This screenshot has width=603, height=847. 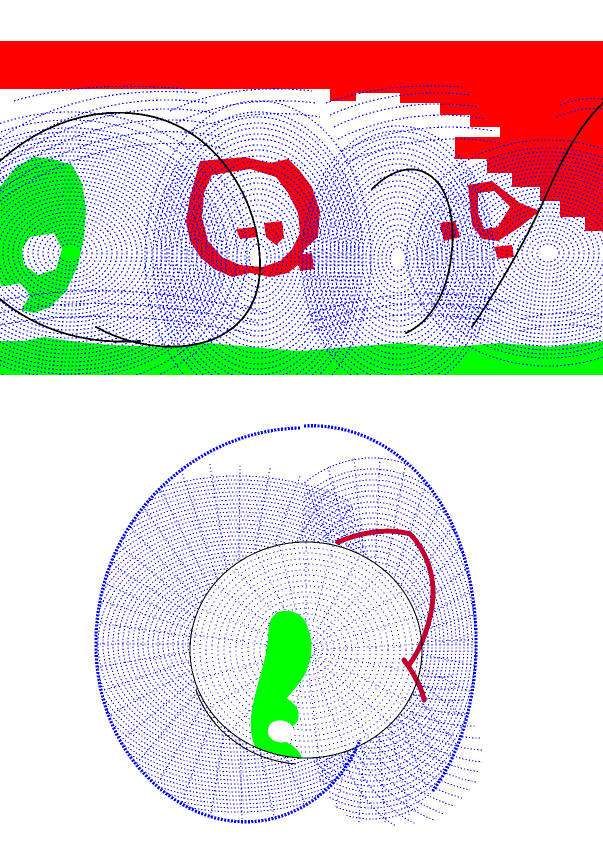 I want to click on inner-disc-streamlines, so click(x=306, y=650).